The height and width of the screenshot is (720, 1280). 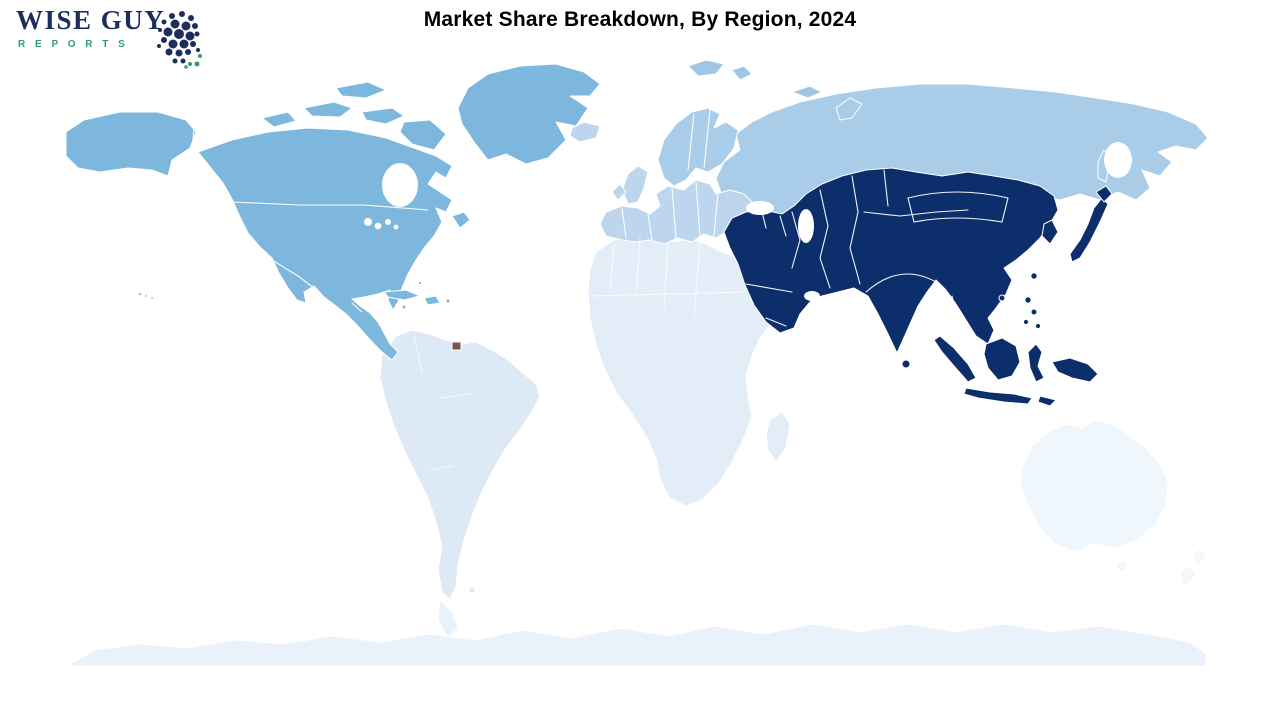 I want to click on sea-of-okhotsk, so click(x=1118, y=160).